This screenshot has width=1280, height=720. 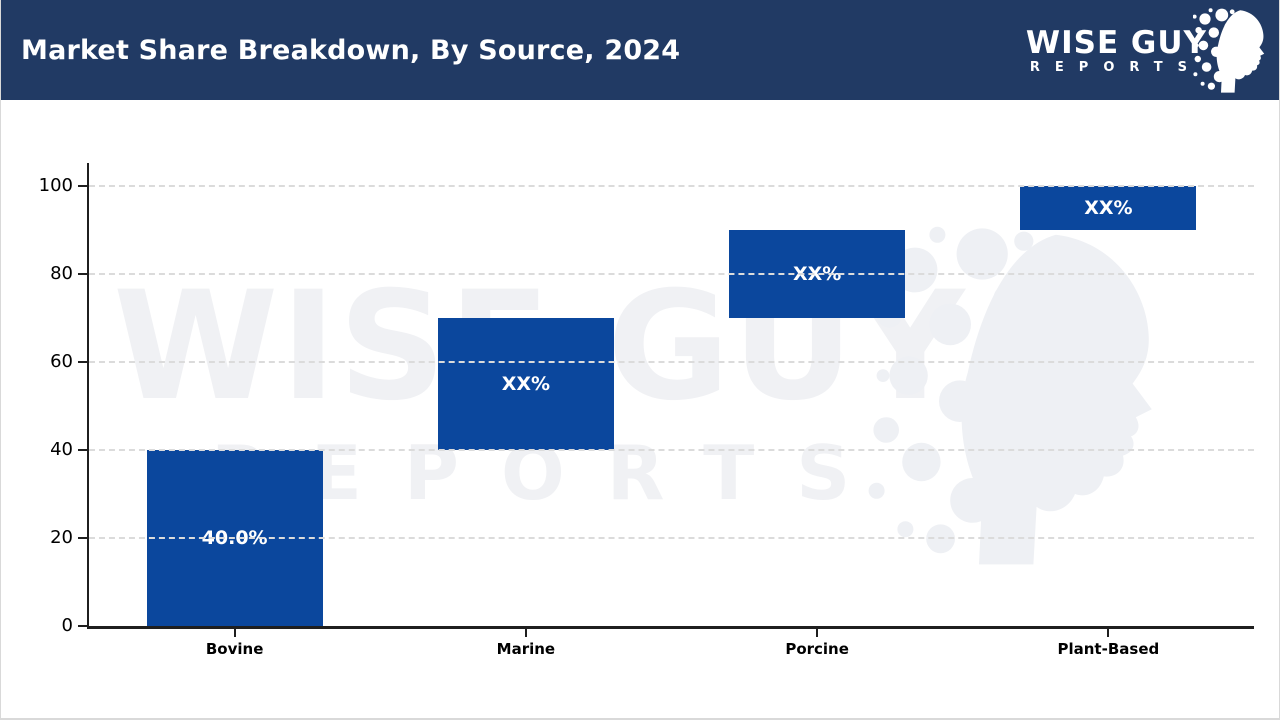 What do you see at coordinates (1116, 68) in the screenshot?
I see `logo-subtitle: REPORTS` at bounding box center [1116, 68].